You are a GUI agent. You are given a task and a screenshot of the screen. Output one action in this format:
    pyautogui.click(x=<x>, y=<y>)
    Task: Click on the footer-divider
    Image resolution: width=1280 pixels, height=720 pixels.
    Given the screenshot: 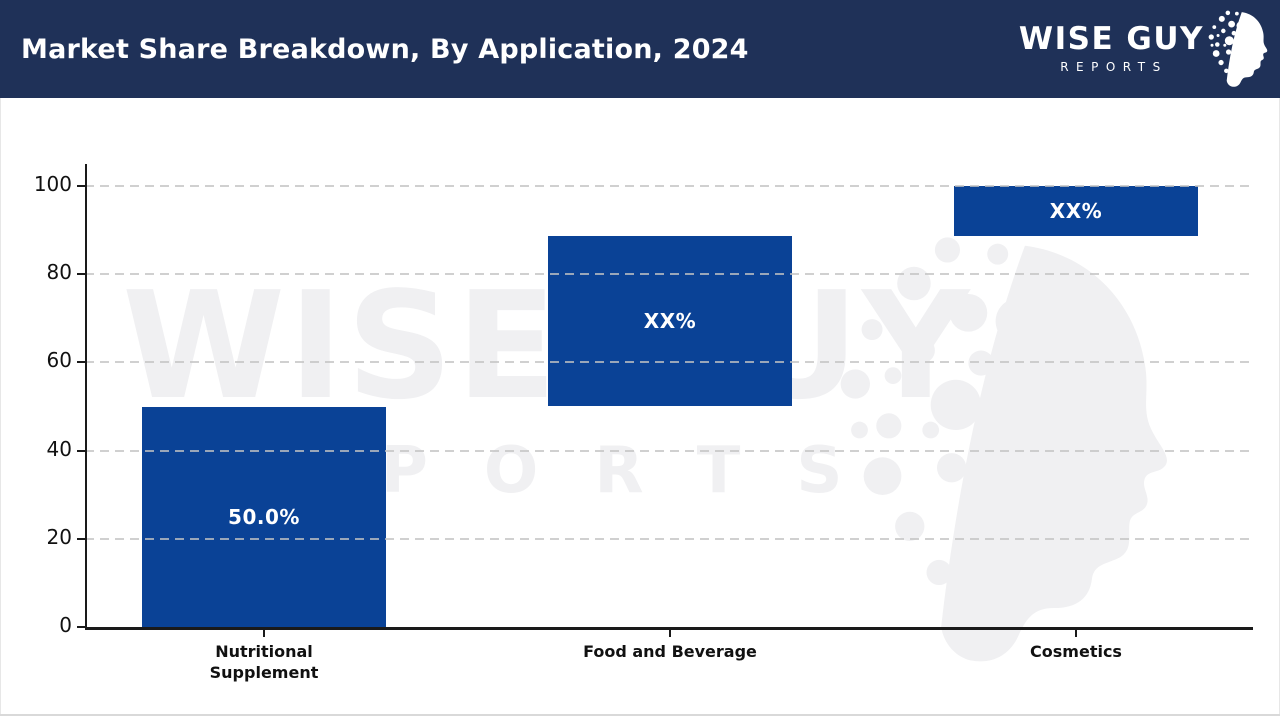 What is the action you would take?
    pyautogui.click(x=640, y=715)
    